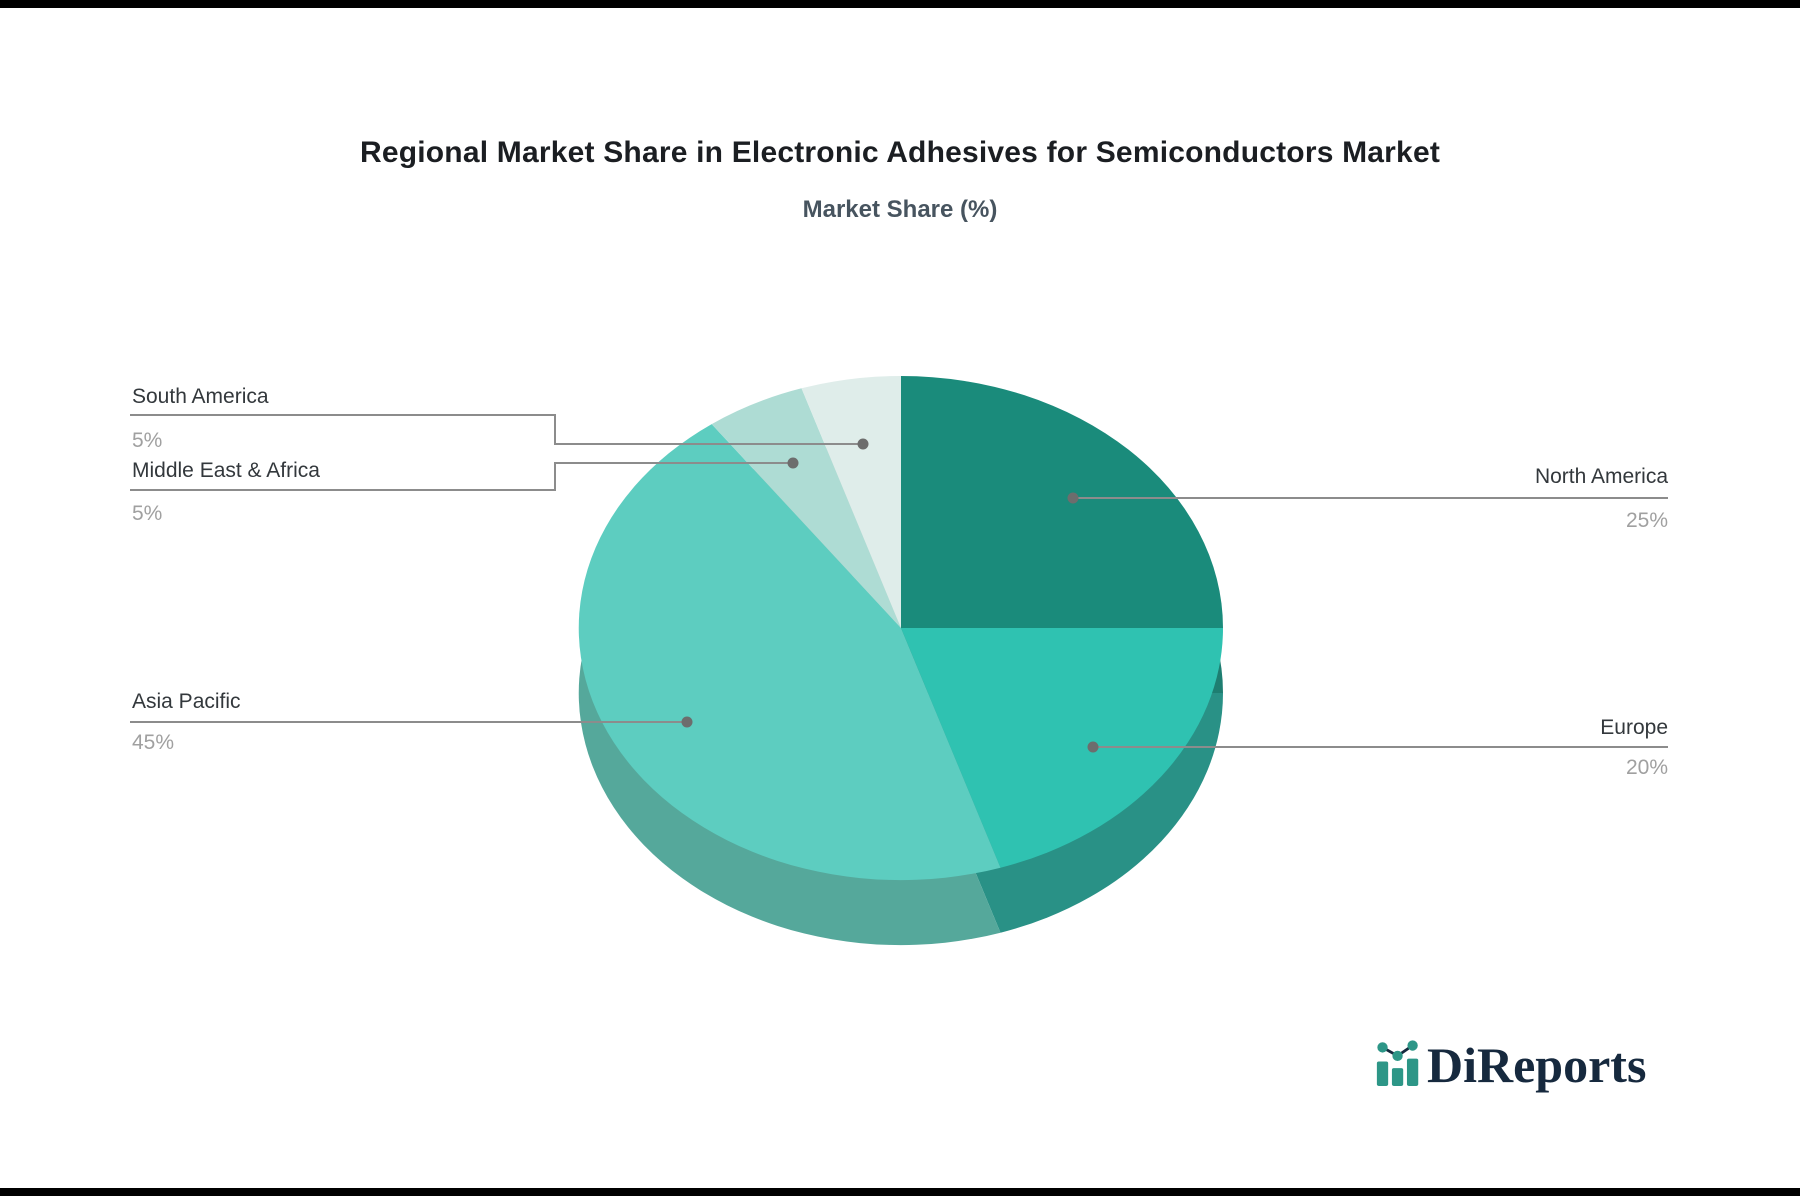 Image resolution: width=1800 pixels, height=1196 pixels. Describe the element at coordinates (1062, 748) in the screenshot. I see `pie-slice-europe` at that location.